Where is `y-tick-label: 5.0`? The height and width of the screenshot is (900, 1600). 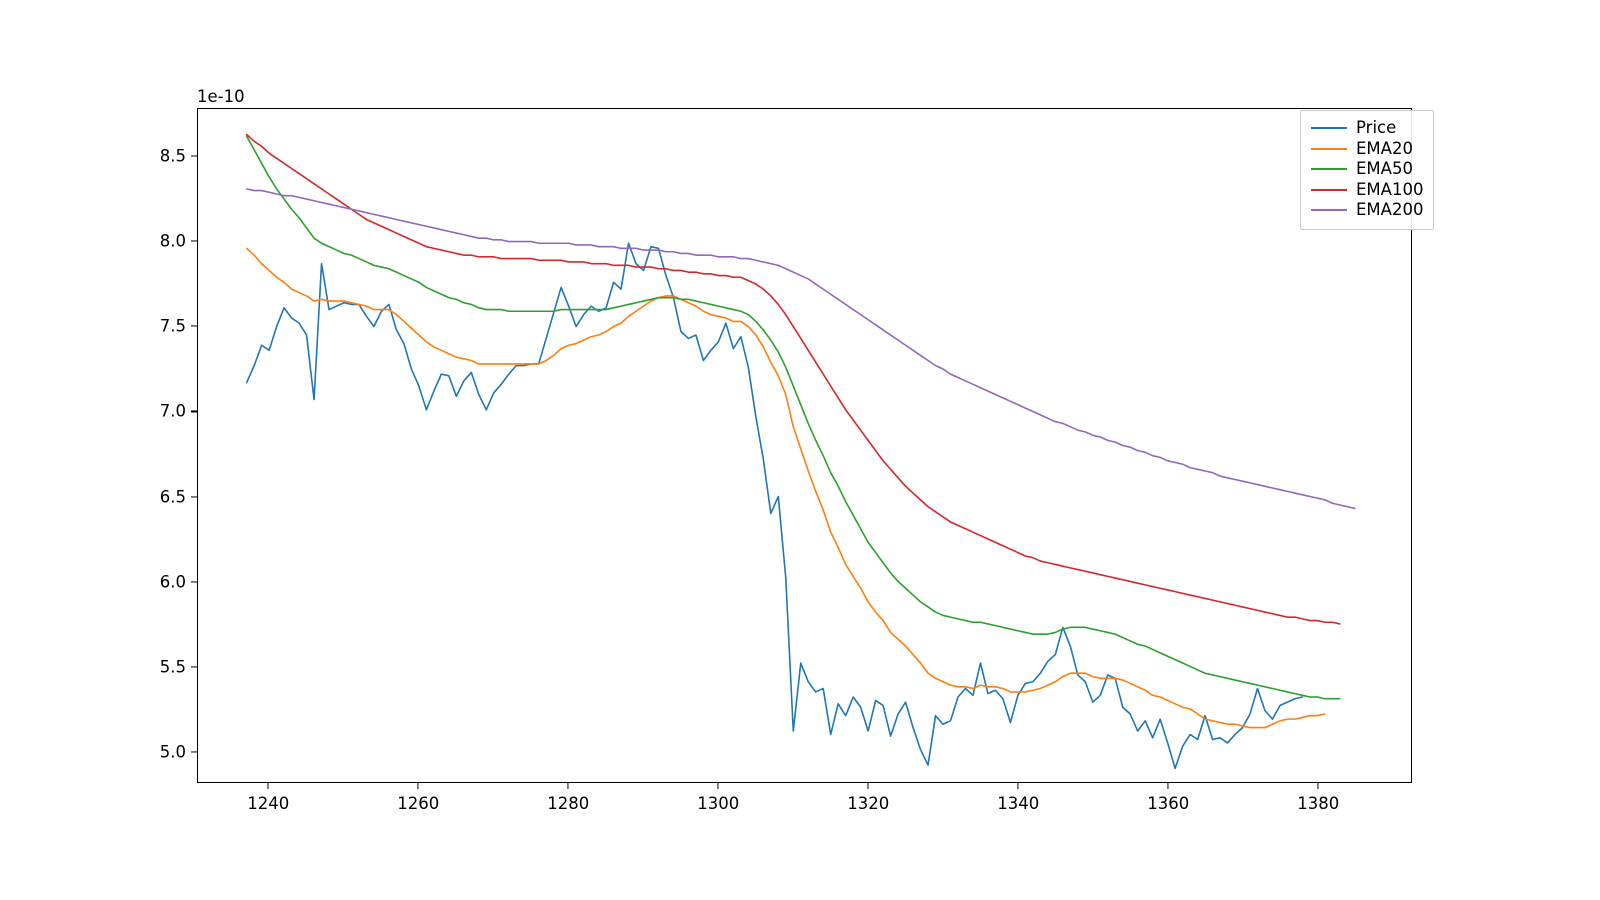
y-tick-label: 5.0 is located at coordinates (172, 752).